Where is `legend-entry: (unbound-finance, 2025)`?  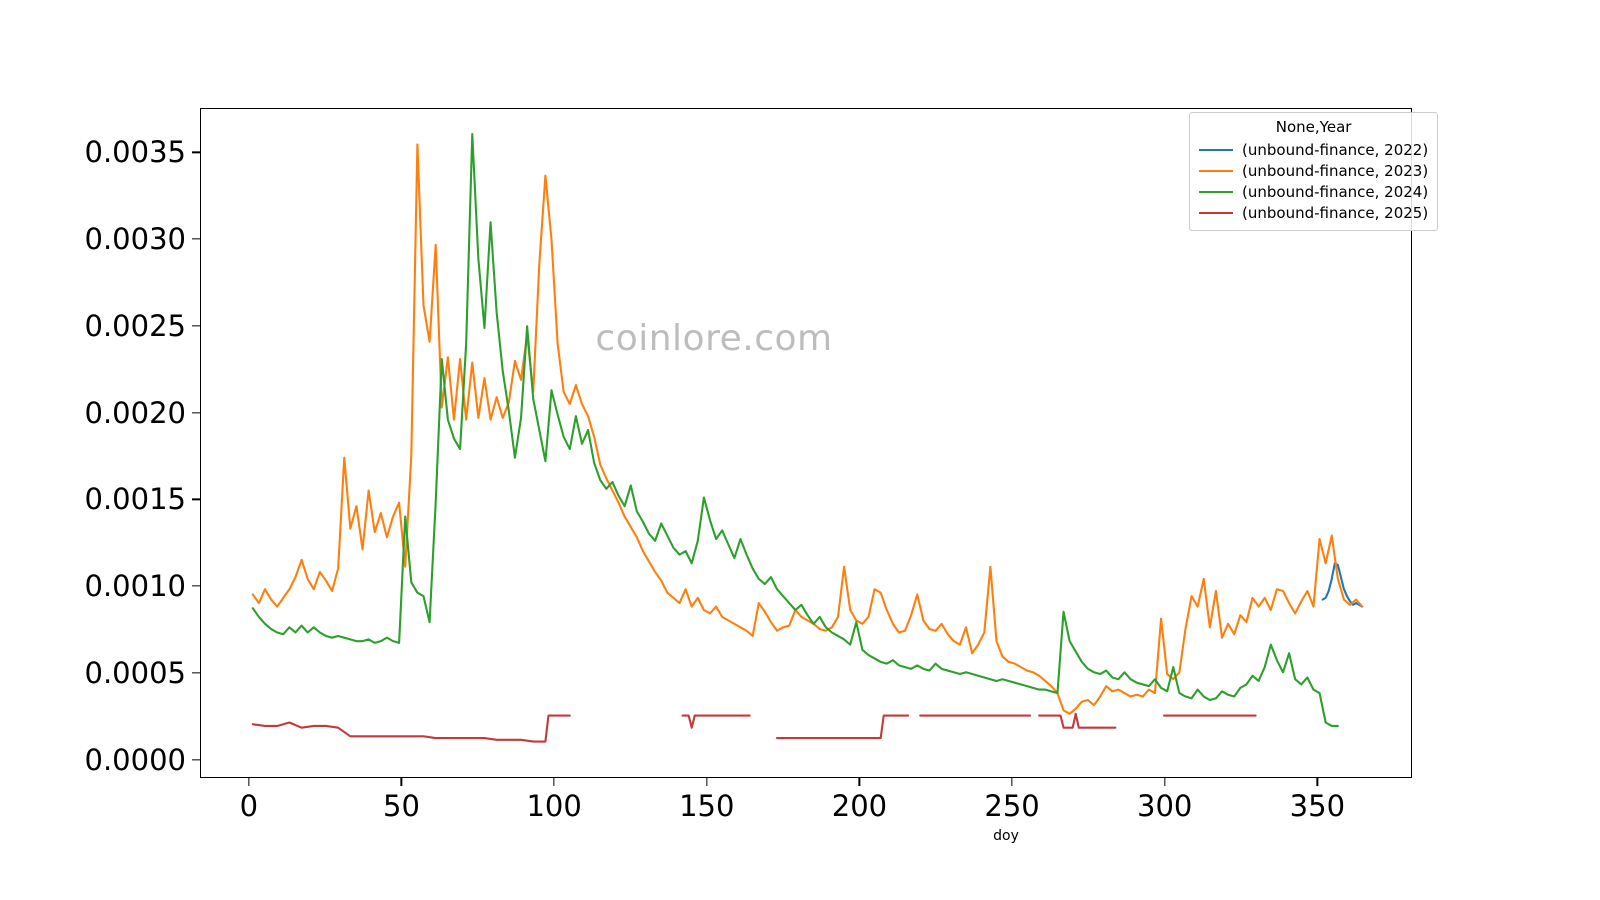
legend-entry: (unbound-finance, 2025) is located at coordinates (1313, 212).